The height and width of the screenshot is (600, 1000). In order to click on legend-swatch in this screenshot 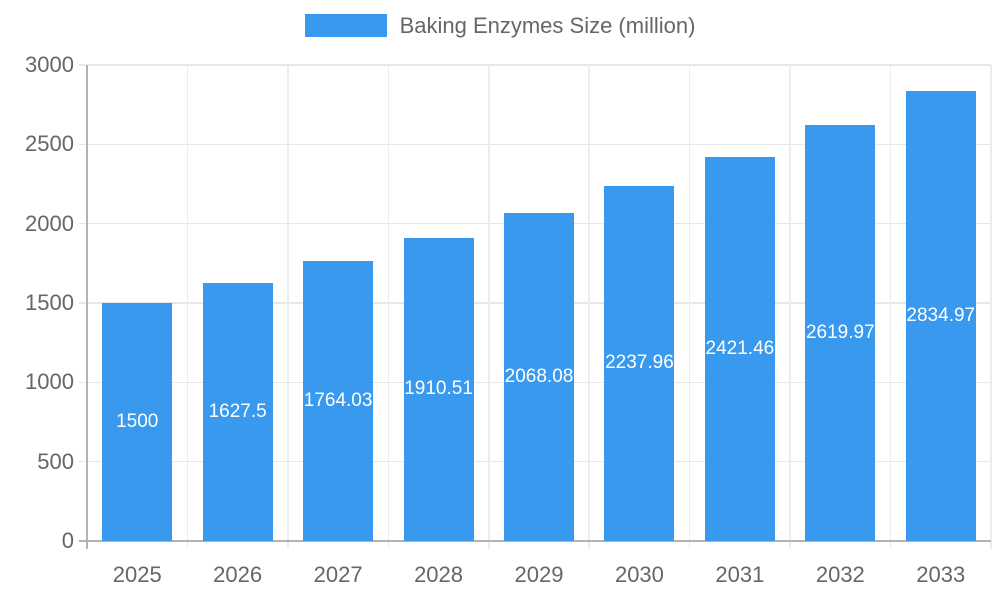, I will do `click(345, 25)`.